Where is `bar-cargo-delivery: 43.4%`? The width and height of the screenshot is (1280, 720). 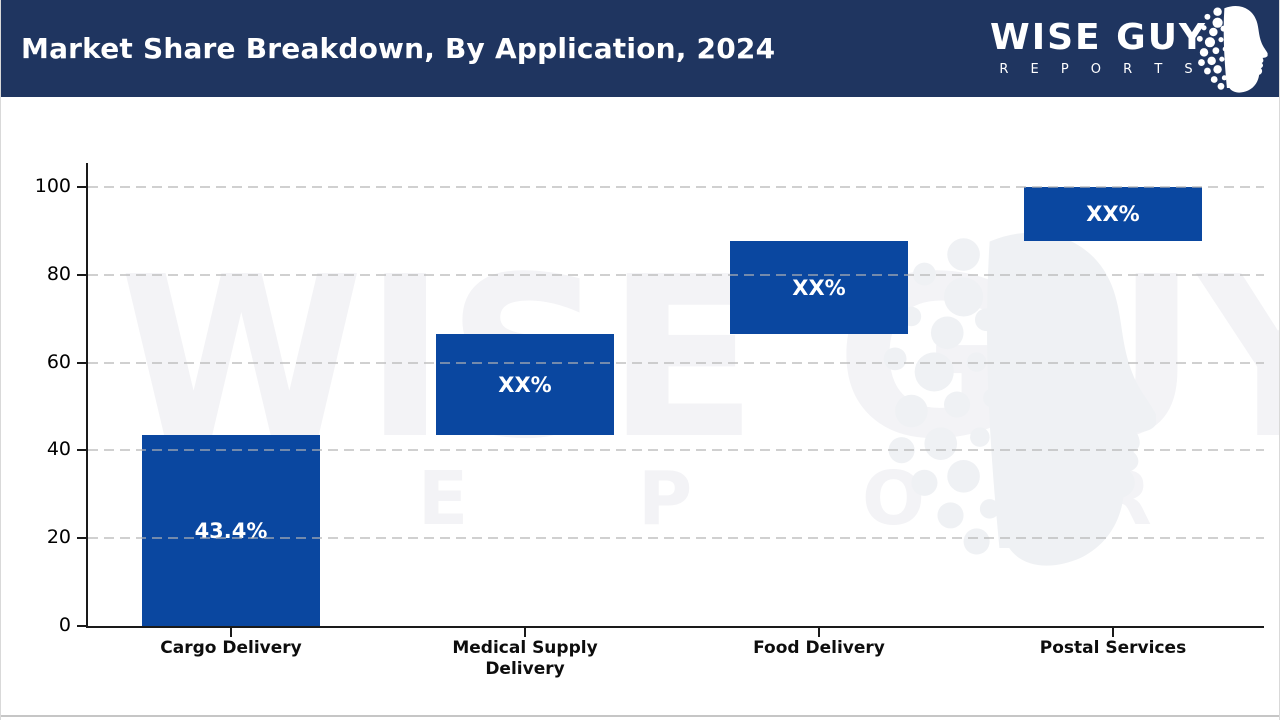 bar-cargo-delivery: 43.4% is located at coordinates (231, 530).